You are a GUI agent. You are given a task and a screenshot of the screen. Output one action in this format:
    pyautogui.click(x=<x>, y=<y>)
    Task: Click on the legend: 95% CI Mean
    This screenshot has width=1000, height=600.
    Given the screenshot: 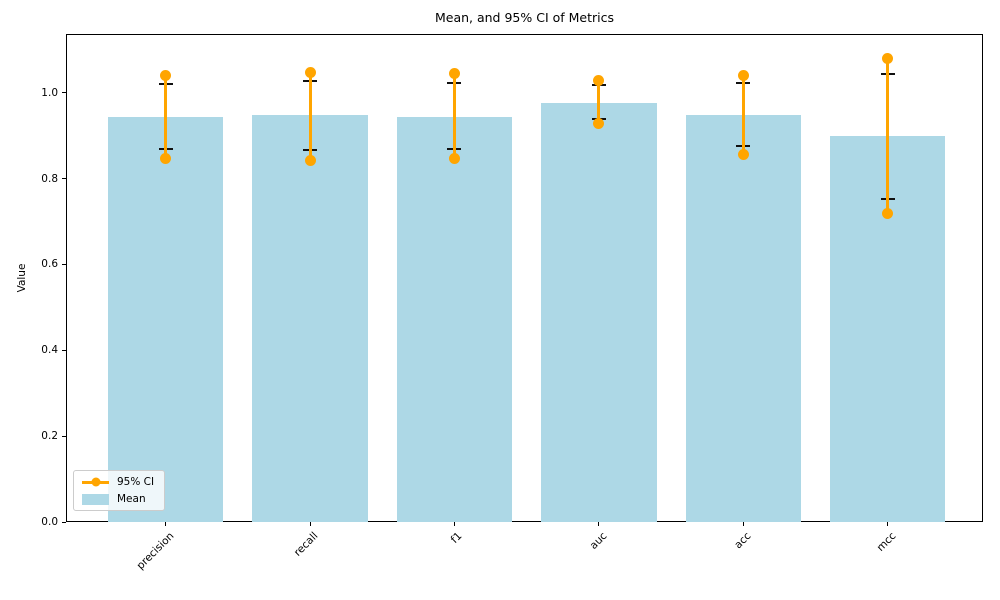 What is the action you would take?
    pyautogui.click(x=119, y=490)
    